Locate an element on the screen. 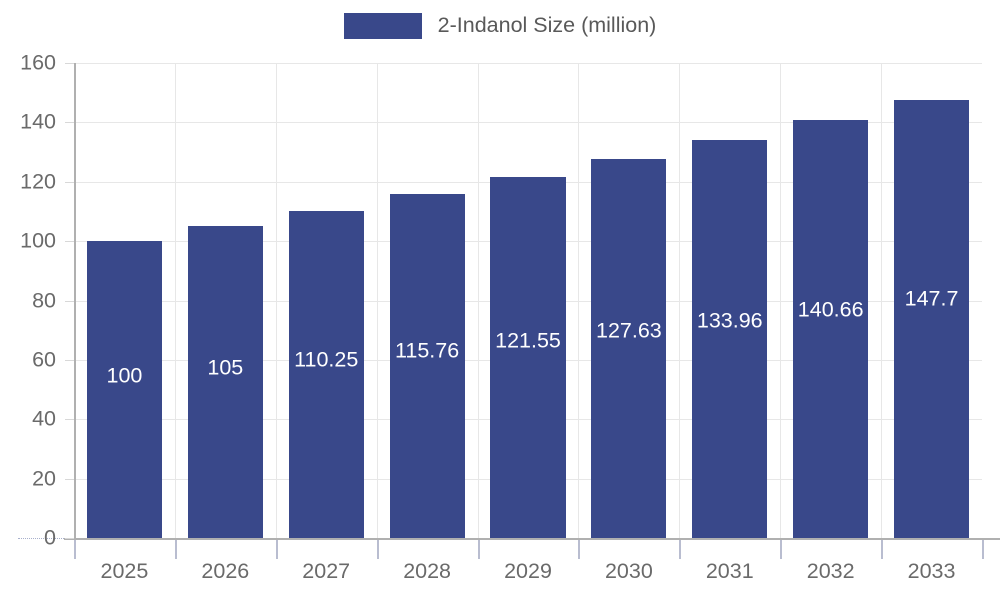 The image size is (1000, 600). x-tick-label: 2026 is located at coordinates (225, 571).